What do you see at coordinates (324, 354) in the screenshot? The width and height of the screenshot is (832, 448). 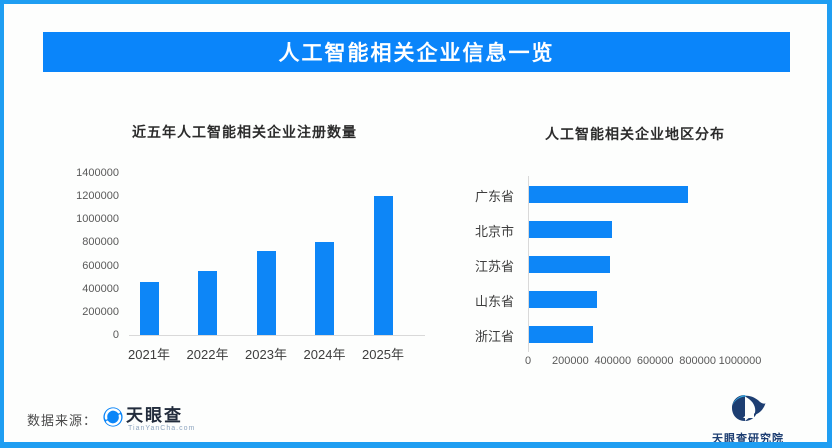 I see `x-category-label: 2024年` at bounding box center [324, 354].